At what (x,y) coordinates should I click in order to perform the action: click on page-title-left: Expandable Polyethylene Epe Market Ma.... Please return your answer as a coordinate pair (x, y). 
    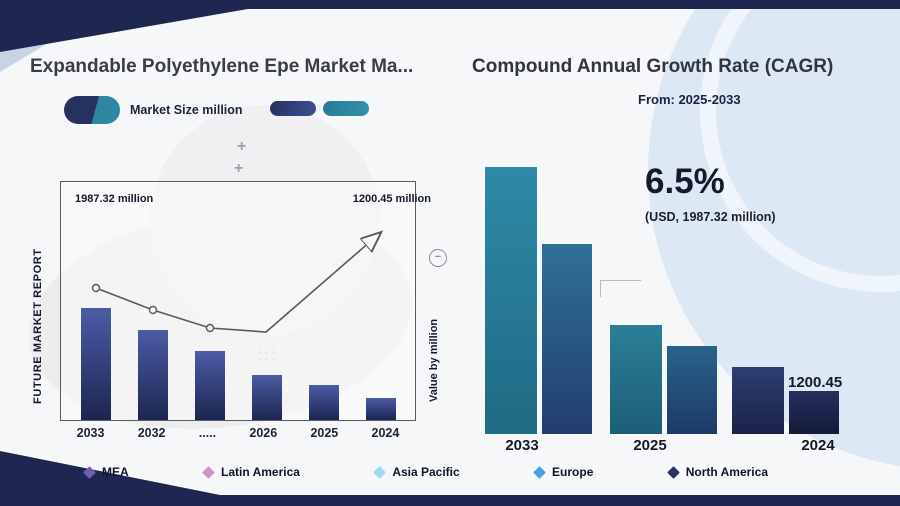
    Looking at the image, I should click on (222, 66).